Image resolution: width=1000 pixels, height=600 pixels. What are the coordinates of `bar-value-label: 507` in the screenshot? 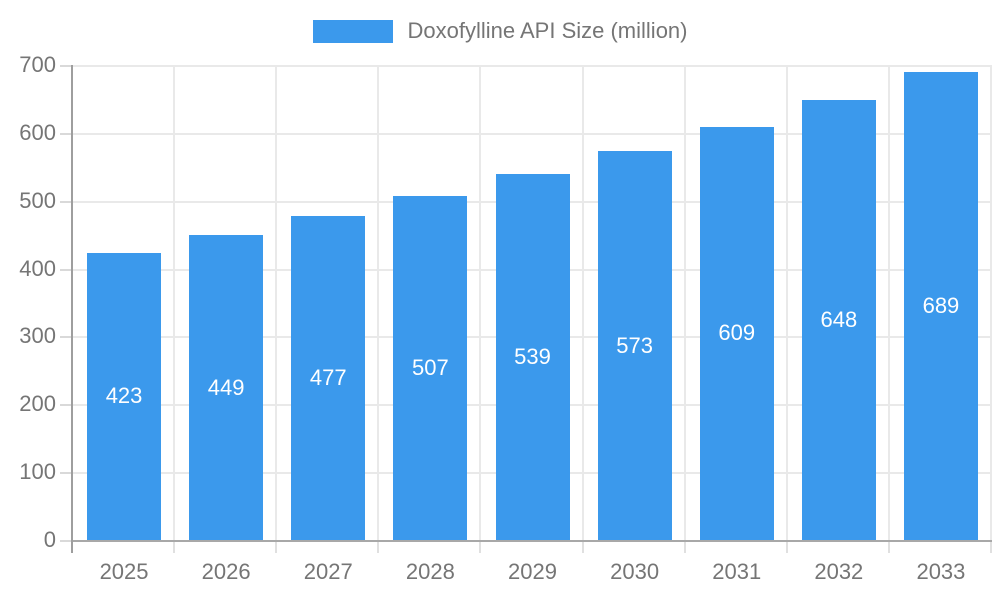 It's located at (430, 367).